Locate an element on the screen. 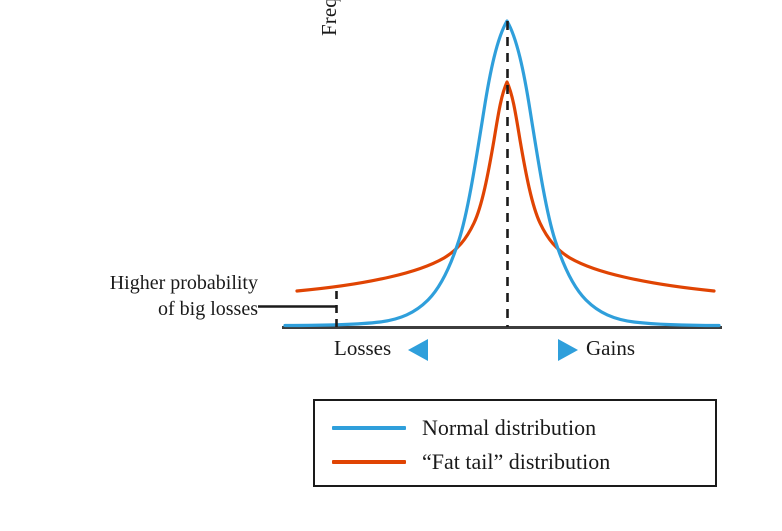 This screenshot has width=782, height=531. legend-item-fat-tail: “Fat tail” distribution is located at coordinates (515, 462).